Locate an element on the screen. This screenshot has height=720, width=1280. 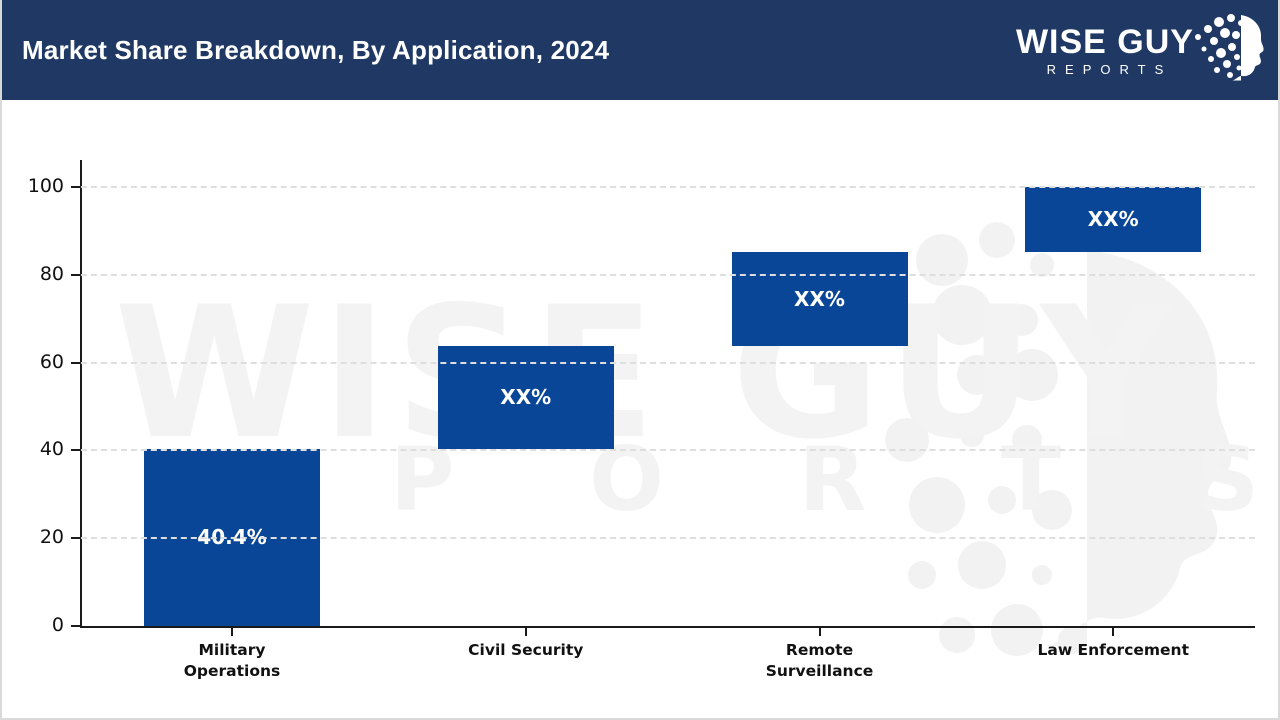
y-tick-label-80: 80 is located at coordinates (51, 273).